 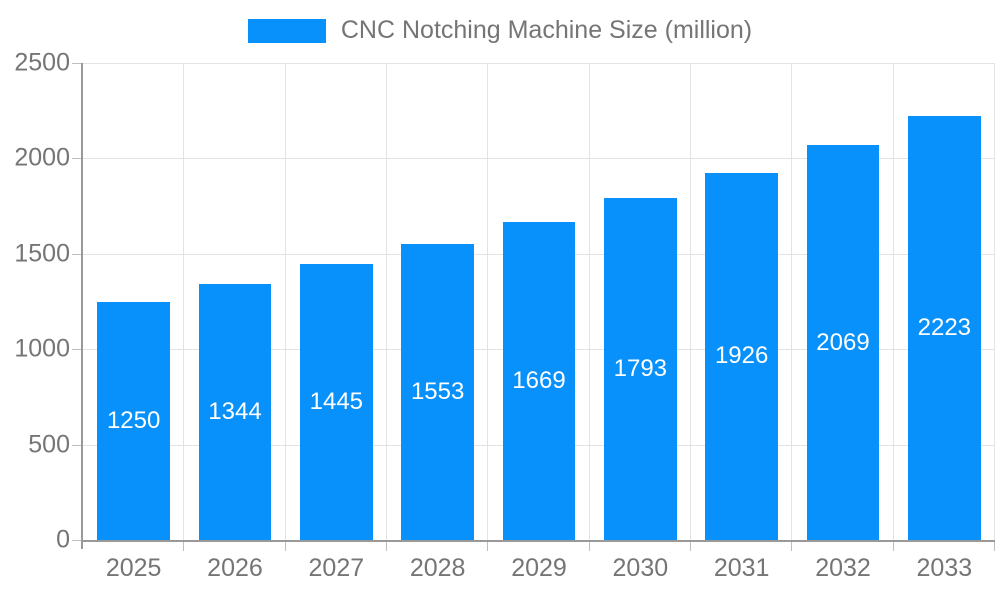 I want to click on y-axis-line, so click(x=82, y=306).